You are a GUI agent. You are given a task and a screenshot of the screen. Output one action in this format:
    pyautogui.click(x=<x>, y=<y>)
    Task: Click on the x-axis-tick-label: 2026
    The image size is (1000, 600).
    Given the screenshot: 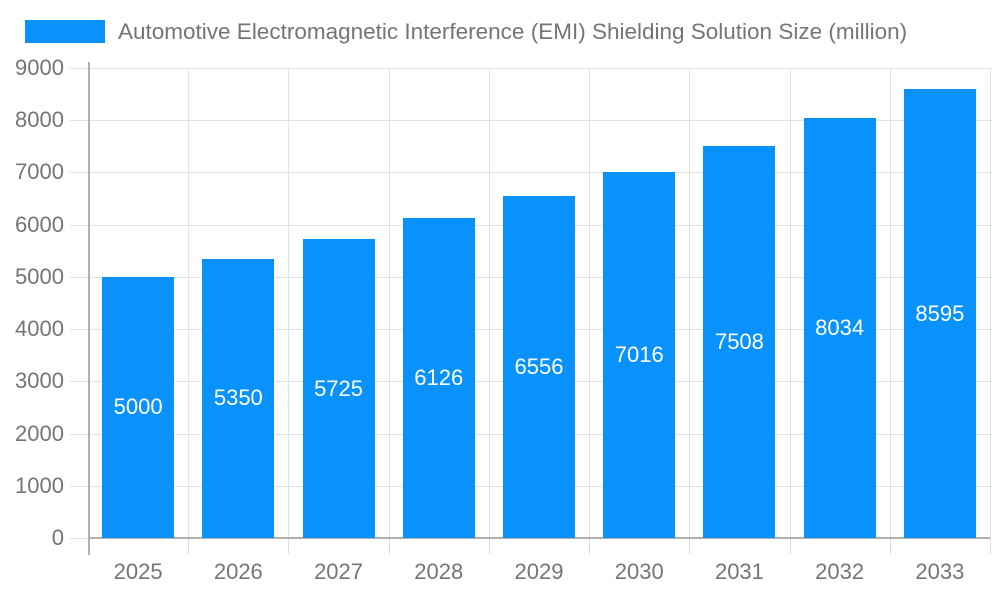 What is the action you would take?
    pyautogui.click(x=238, y=571)
    